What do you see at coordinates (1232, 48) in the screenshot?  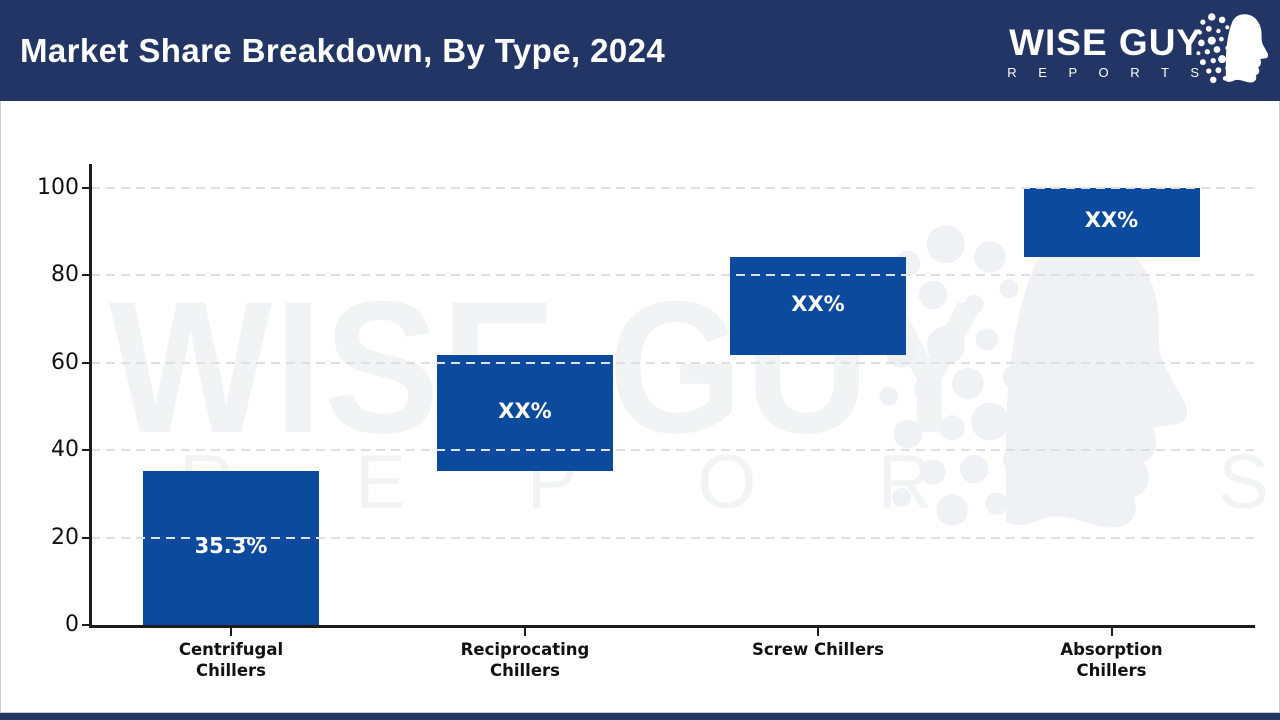 I see `logo-head-icon` at bounding box center [1232, 48].